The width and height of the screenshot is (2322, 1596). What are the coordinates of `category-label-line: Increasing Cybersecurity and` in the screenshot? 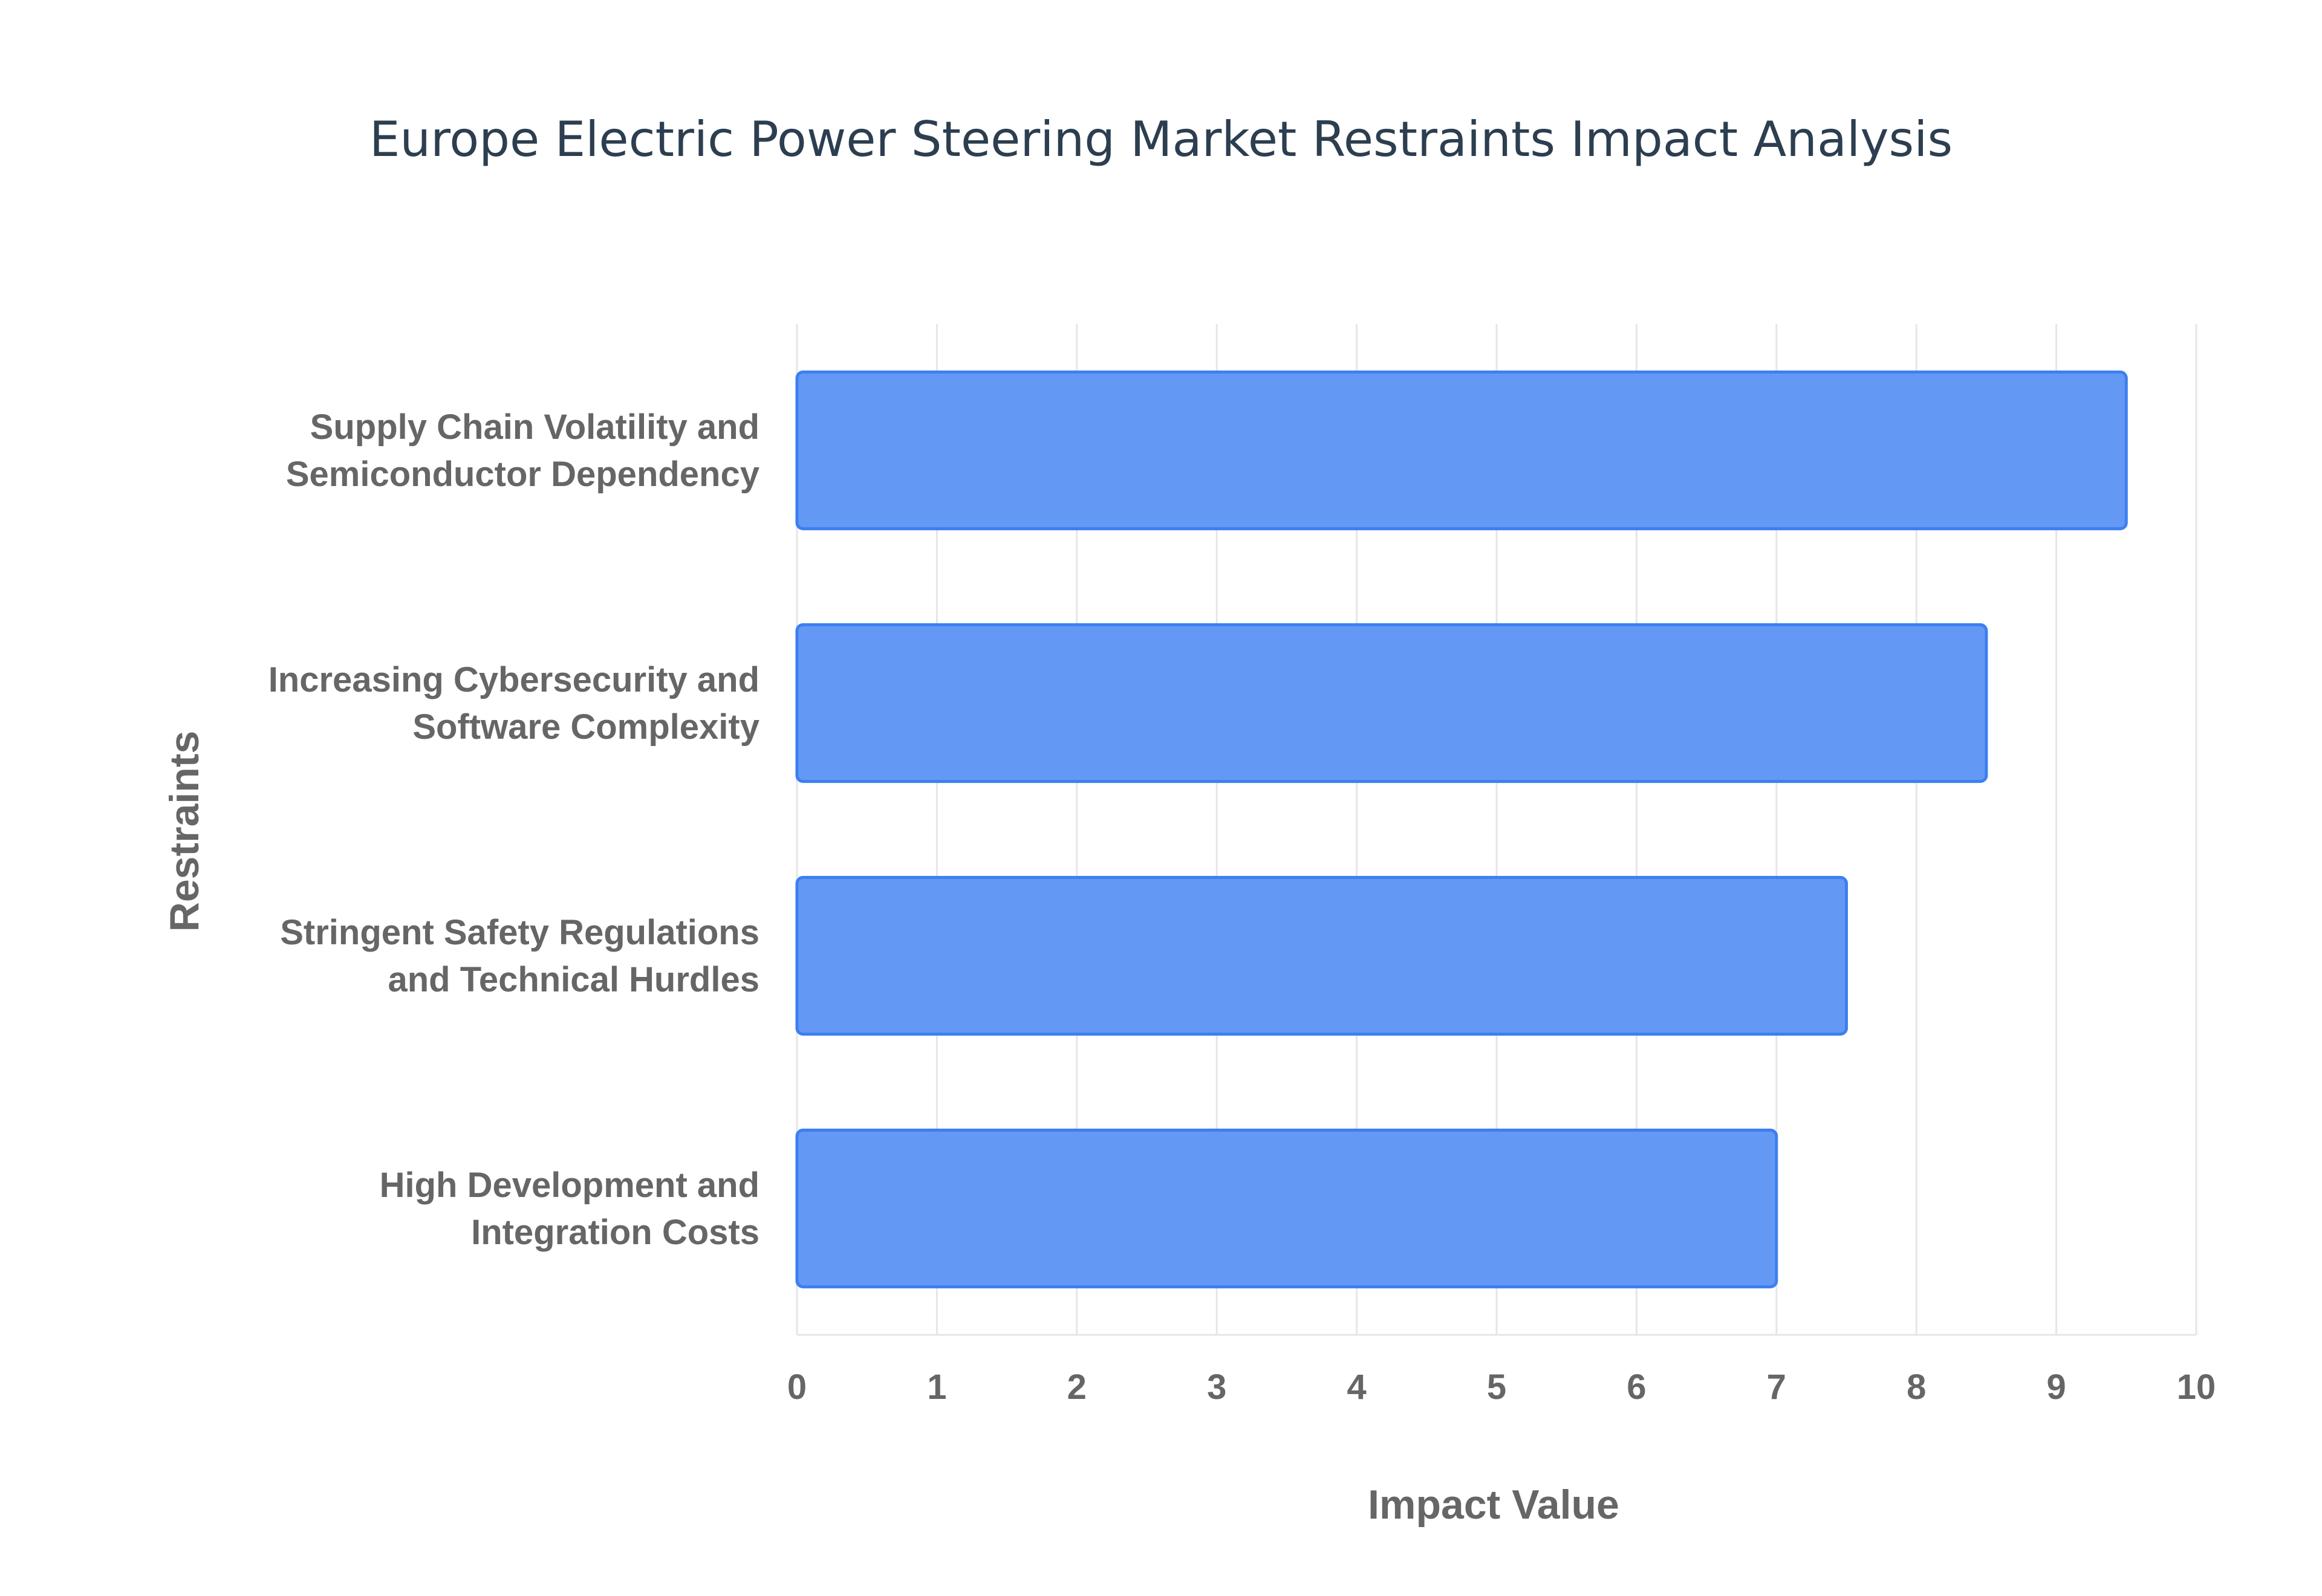 It's located at (513, 679).